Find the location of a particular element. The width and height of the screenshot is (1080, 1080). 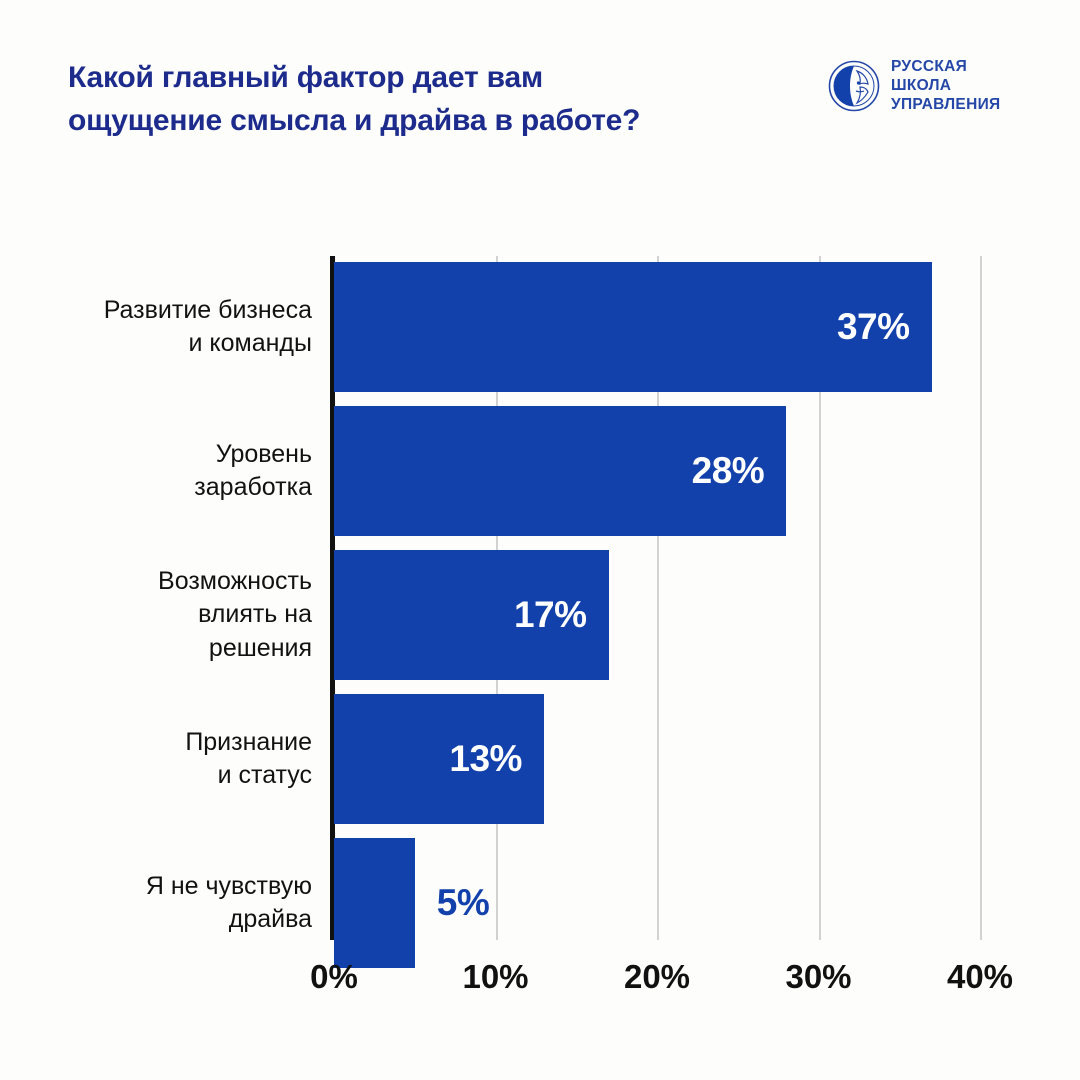

logo-line-2: ШКОЛА is located at coordinates (921, 85).